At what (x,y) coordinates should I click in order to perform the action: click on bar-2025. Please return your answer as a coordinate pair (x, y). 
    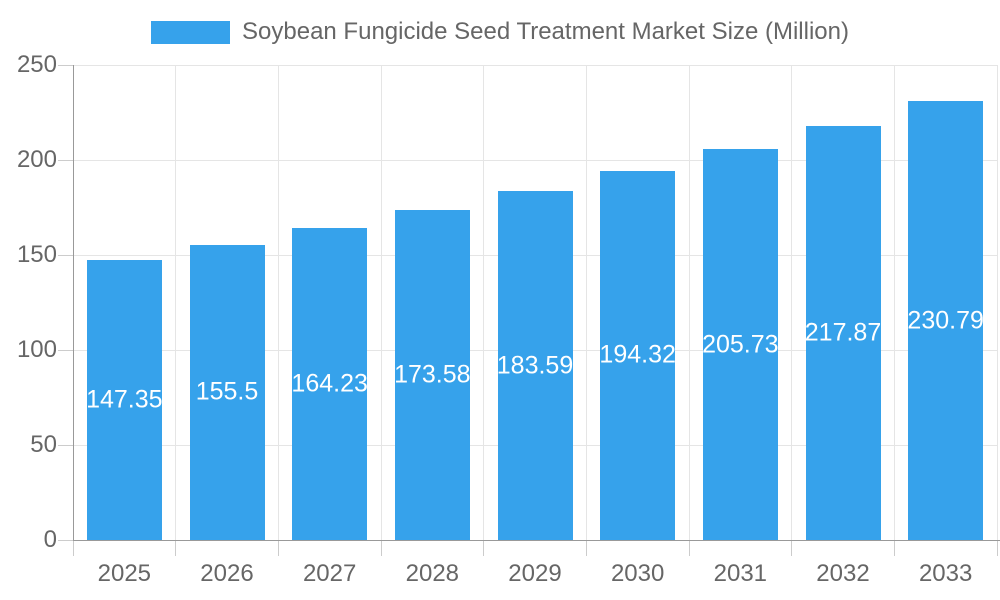
    Looking at the image, I should click on (124, 400).